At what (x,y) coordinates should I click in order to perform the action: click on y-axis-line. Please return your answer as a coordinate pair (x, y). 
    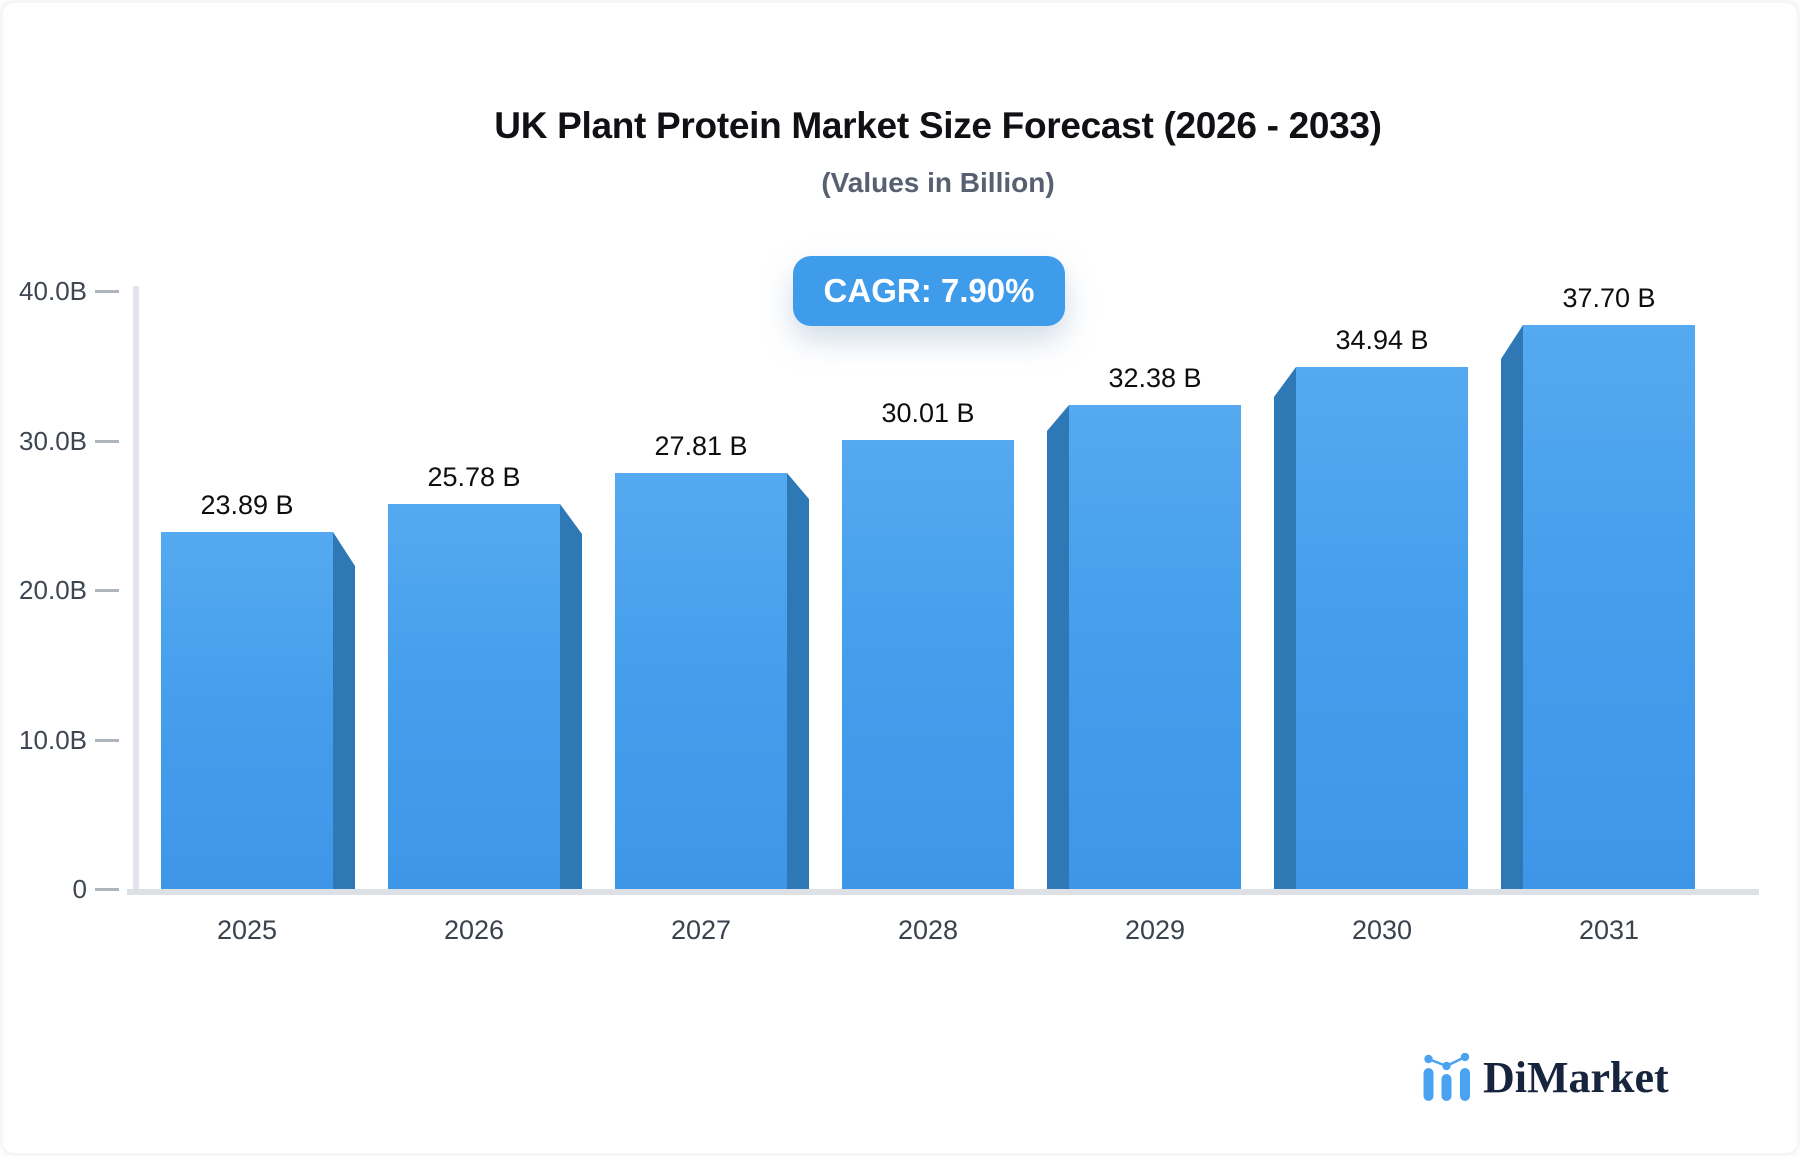
    Looking at the image, I should click on (136, 587).